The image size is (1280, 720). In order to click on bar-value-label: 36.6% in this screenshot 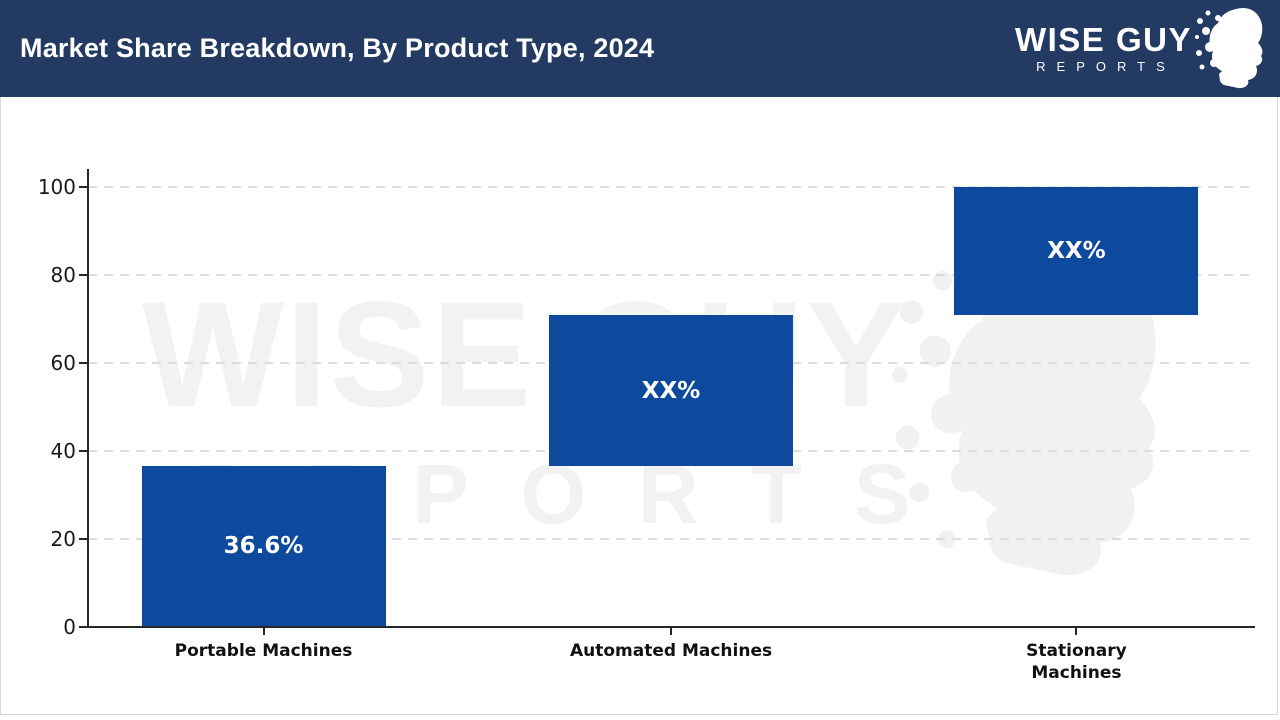, I will do `click(263, 546)`.